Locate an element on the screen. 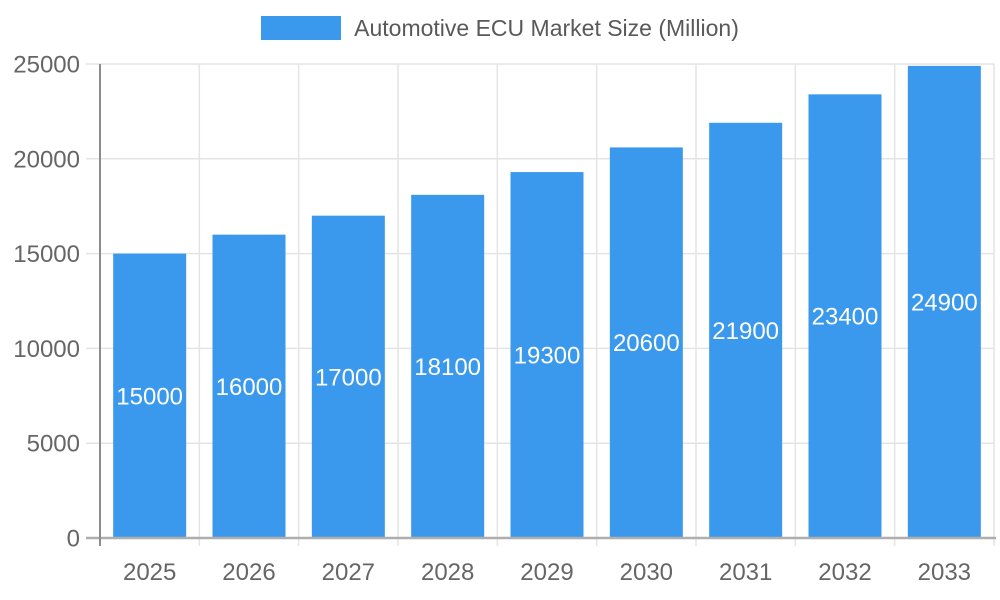  y-tick-label: 0 is located at coordinates (73, 539).